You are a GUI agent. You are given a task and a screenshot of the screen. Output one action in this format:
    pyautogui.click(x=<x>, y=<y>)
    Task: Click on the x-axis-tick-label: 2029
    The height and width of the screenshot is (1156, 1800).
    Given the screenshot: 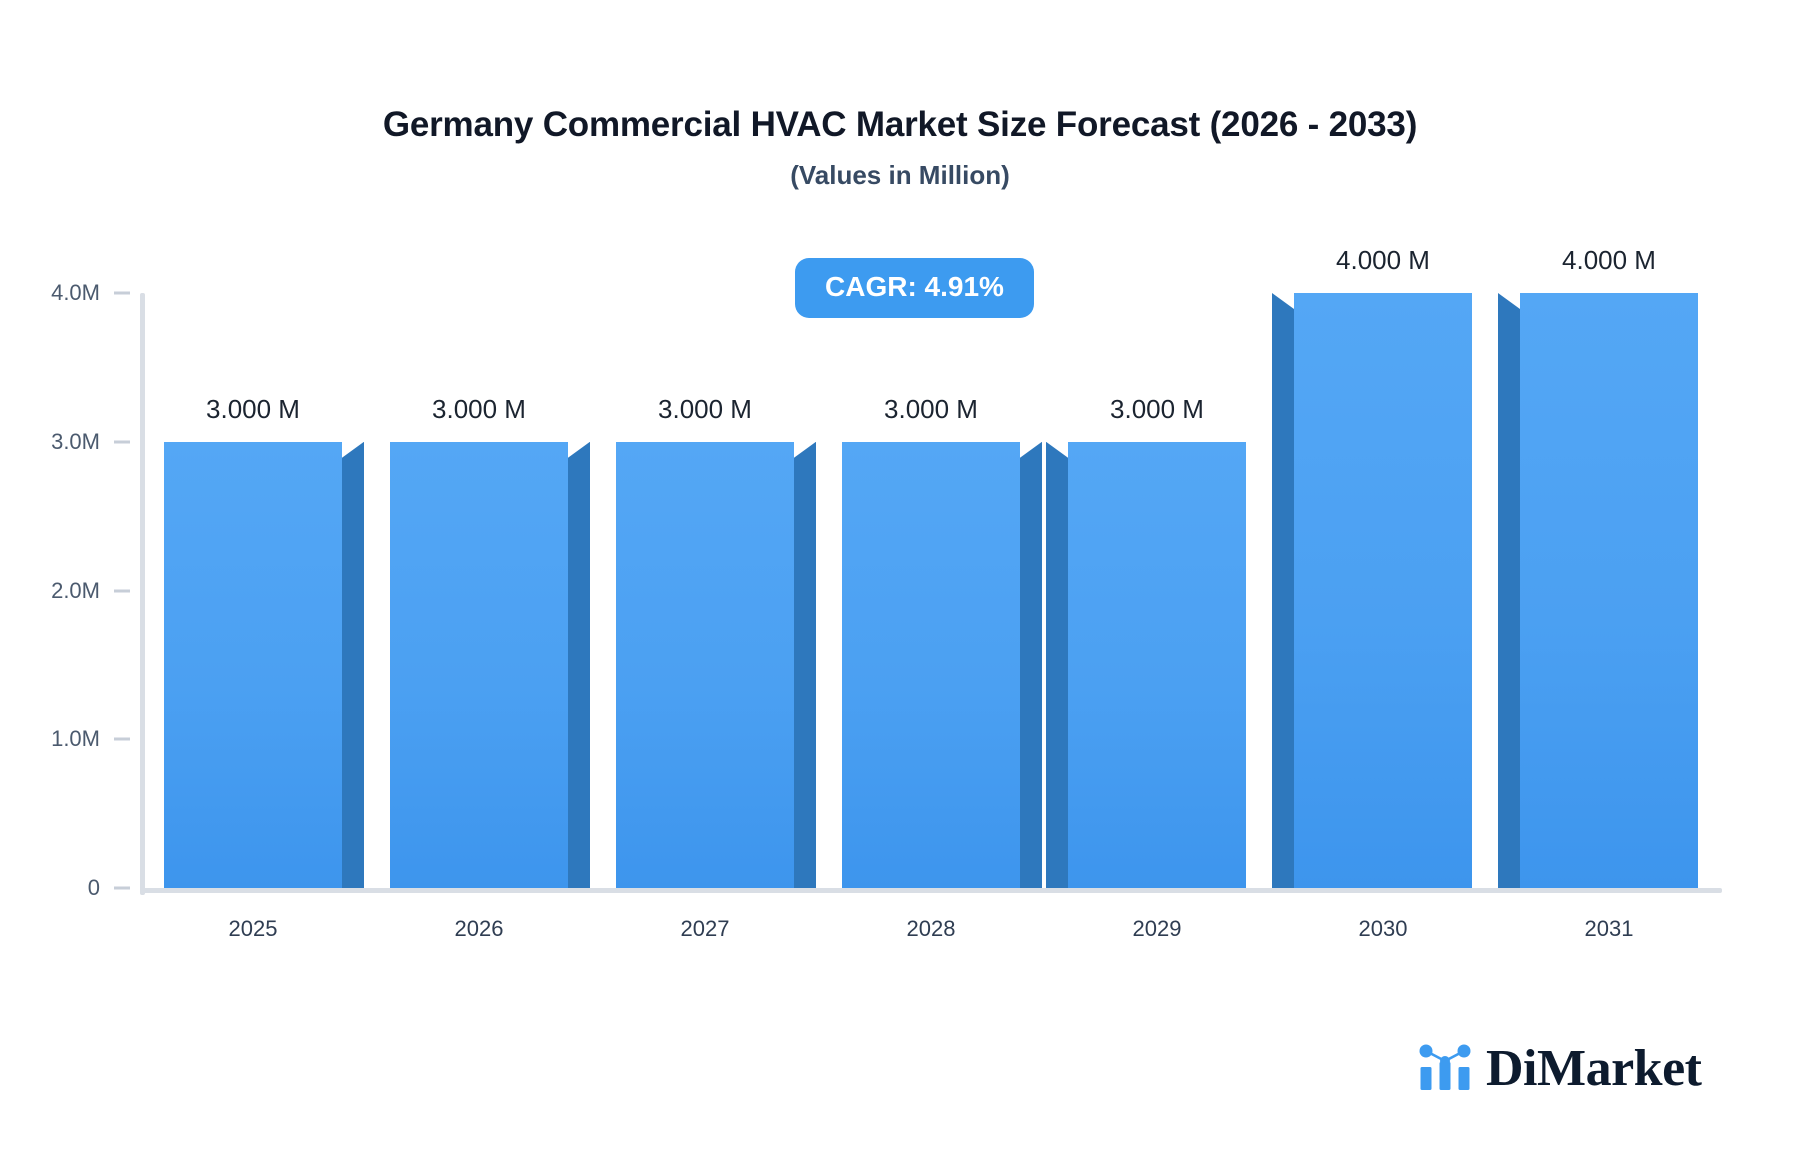 What is the action you would take?
    pyautogui.click(x=1157, y=928)
    